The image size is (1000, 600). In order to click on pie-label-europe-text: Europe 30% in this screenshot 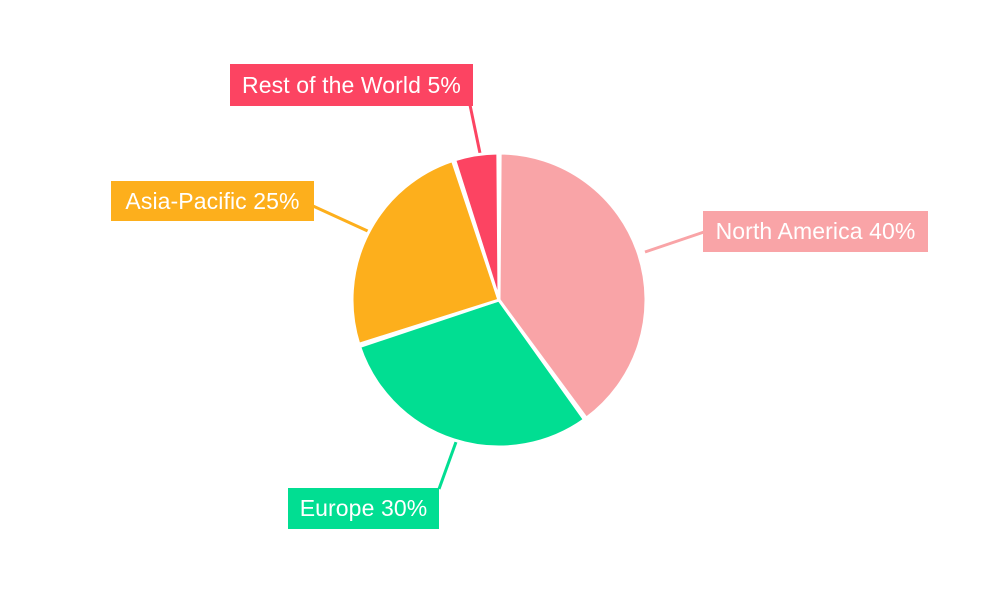, I will do `click(363, 508)`.